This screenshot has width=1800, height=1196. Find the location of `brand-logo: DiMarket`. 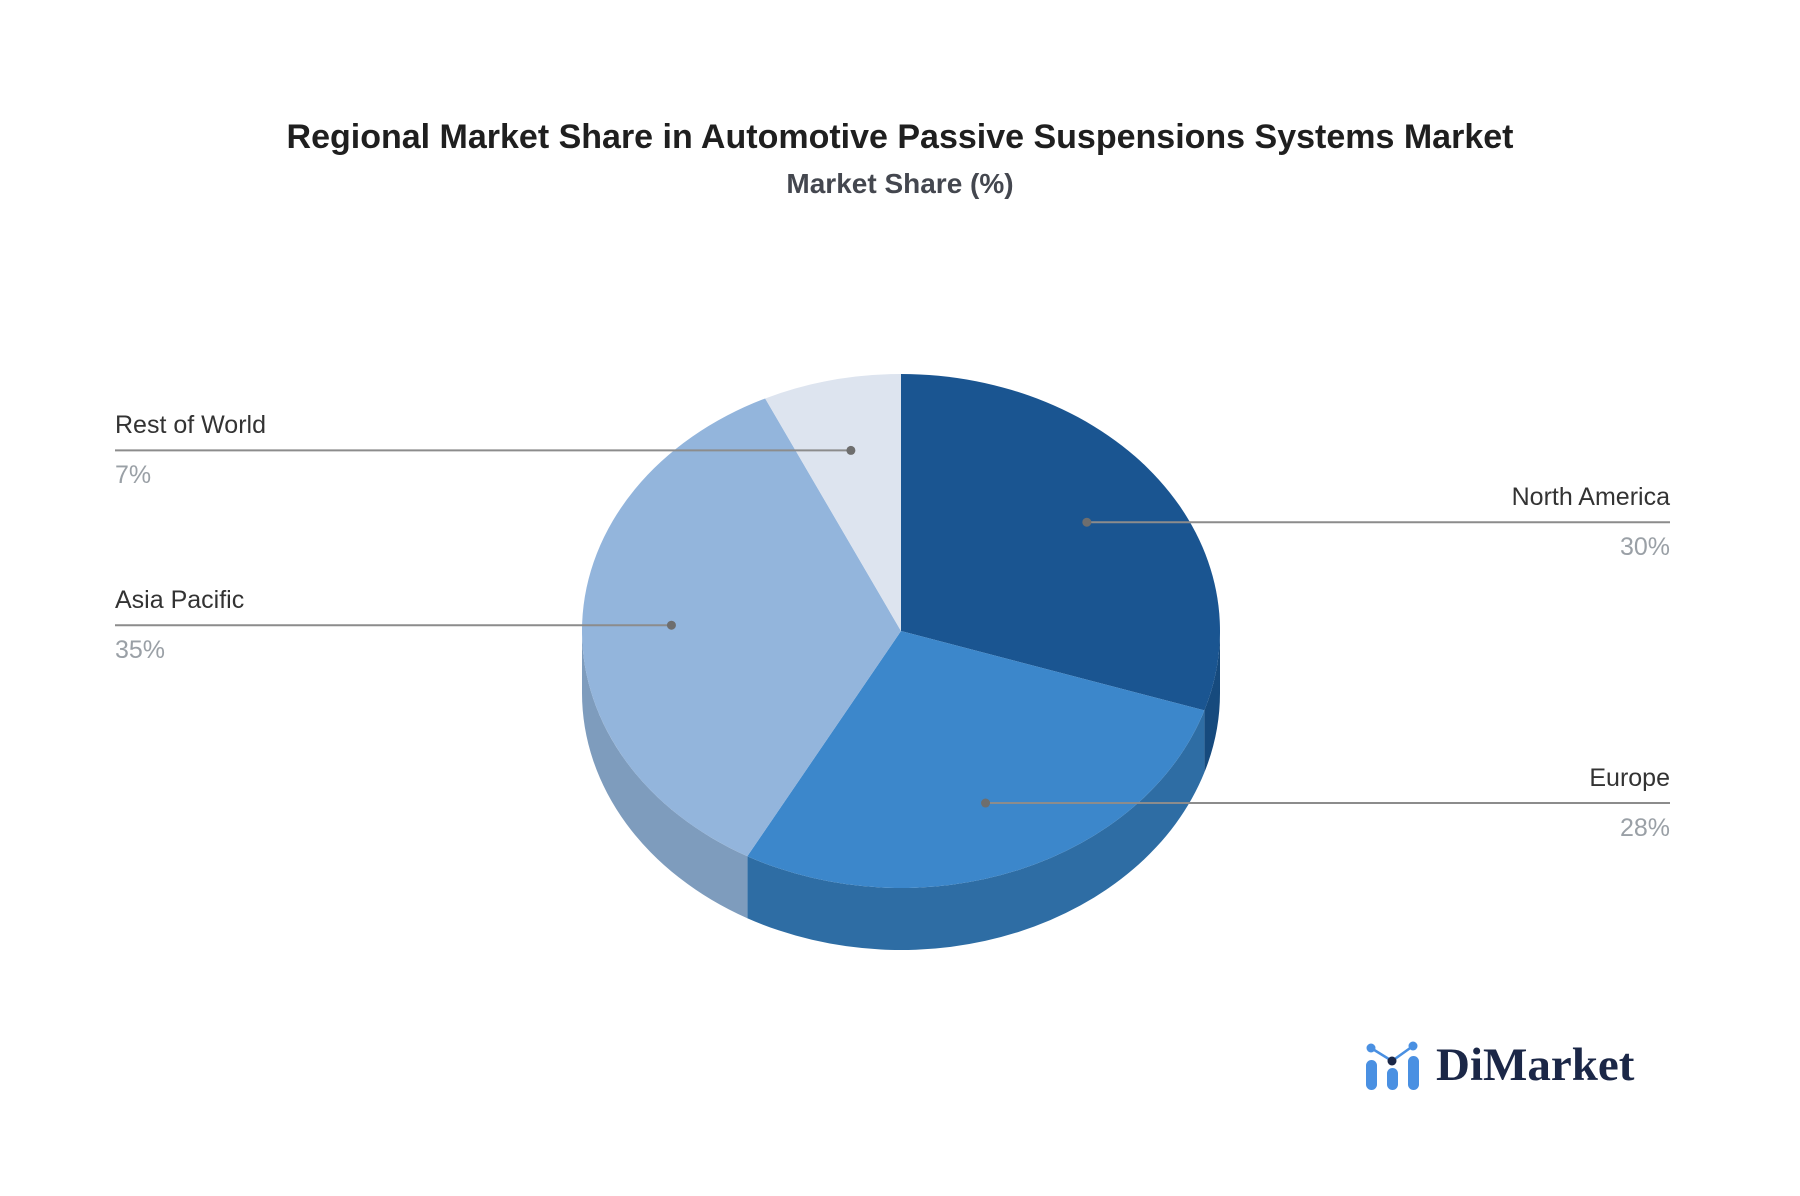

brand-logo: DiMarket is located at coordinates (1500, 1065).